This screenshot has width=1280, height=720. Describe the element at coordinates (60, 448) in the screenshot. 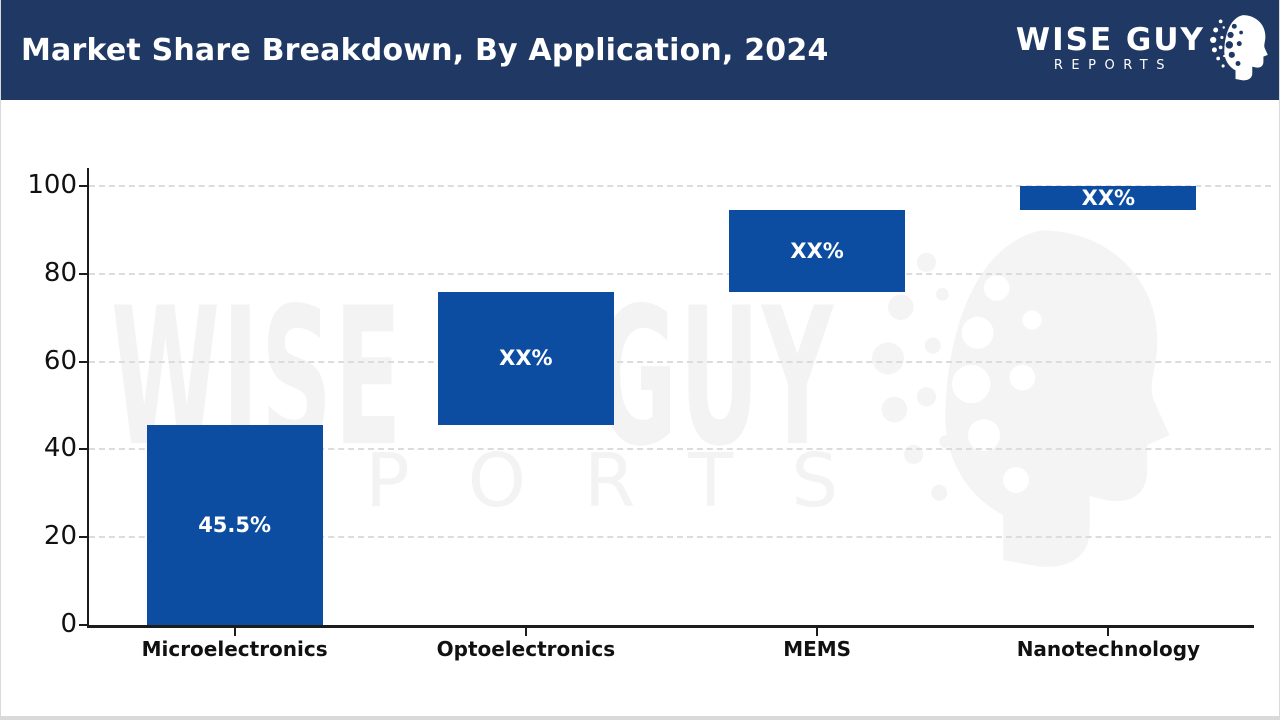

I see `y-tick-label-40: 40` at that location.